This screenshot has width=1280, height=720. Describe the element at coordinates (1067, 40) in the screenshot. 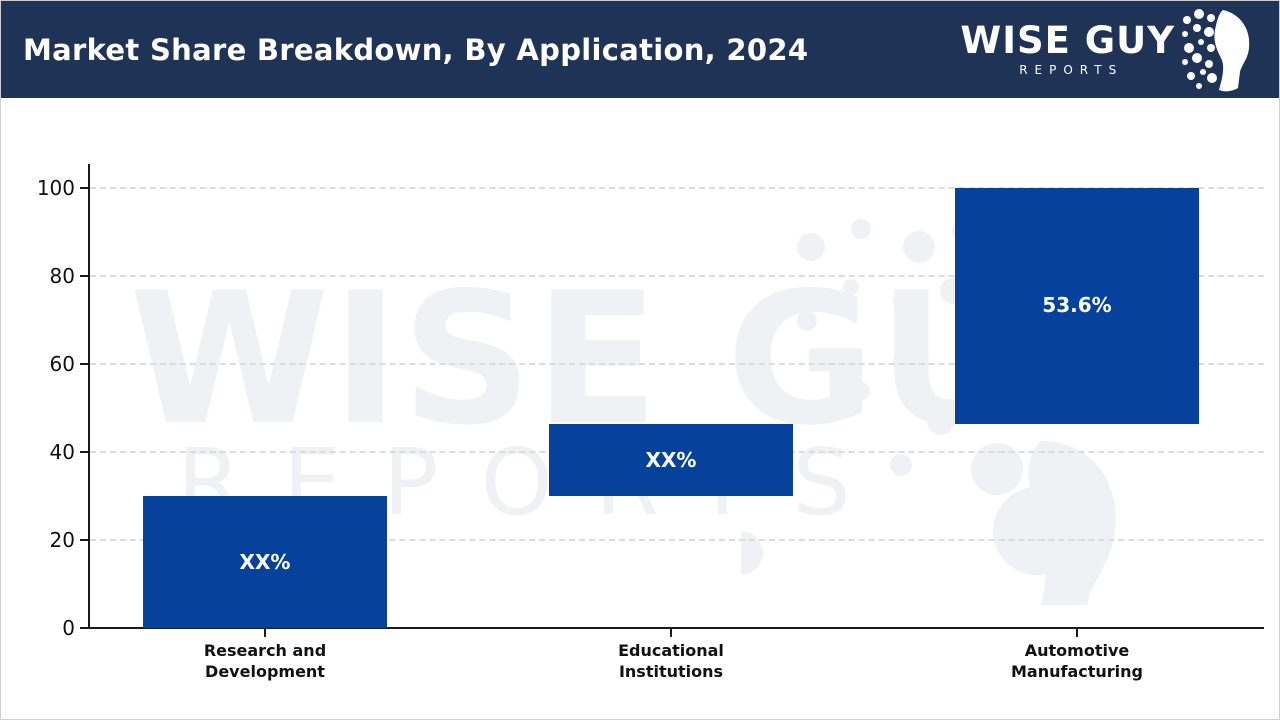

I see `logo-wordmark: WISE GUY` at that location.